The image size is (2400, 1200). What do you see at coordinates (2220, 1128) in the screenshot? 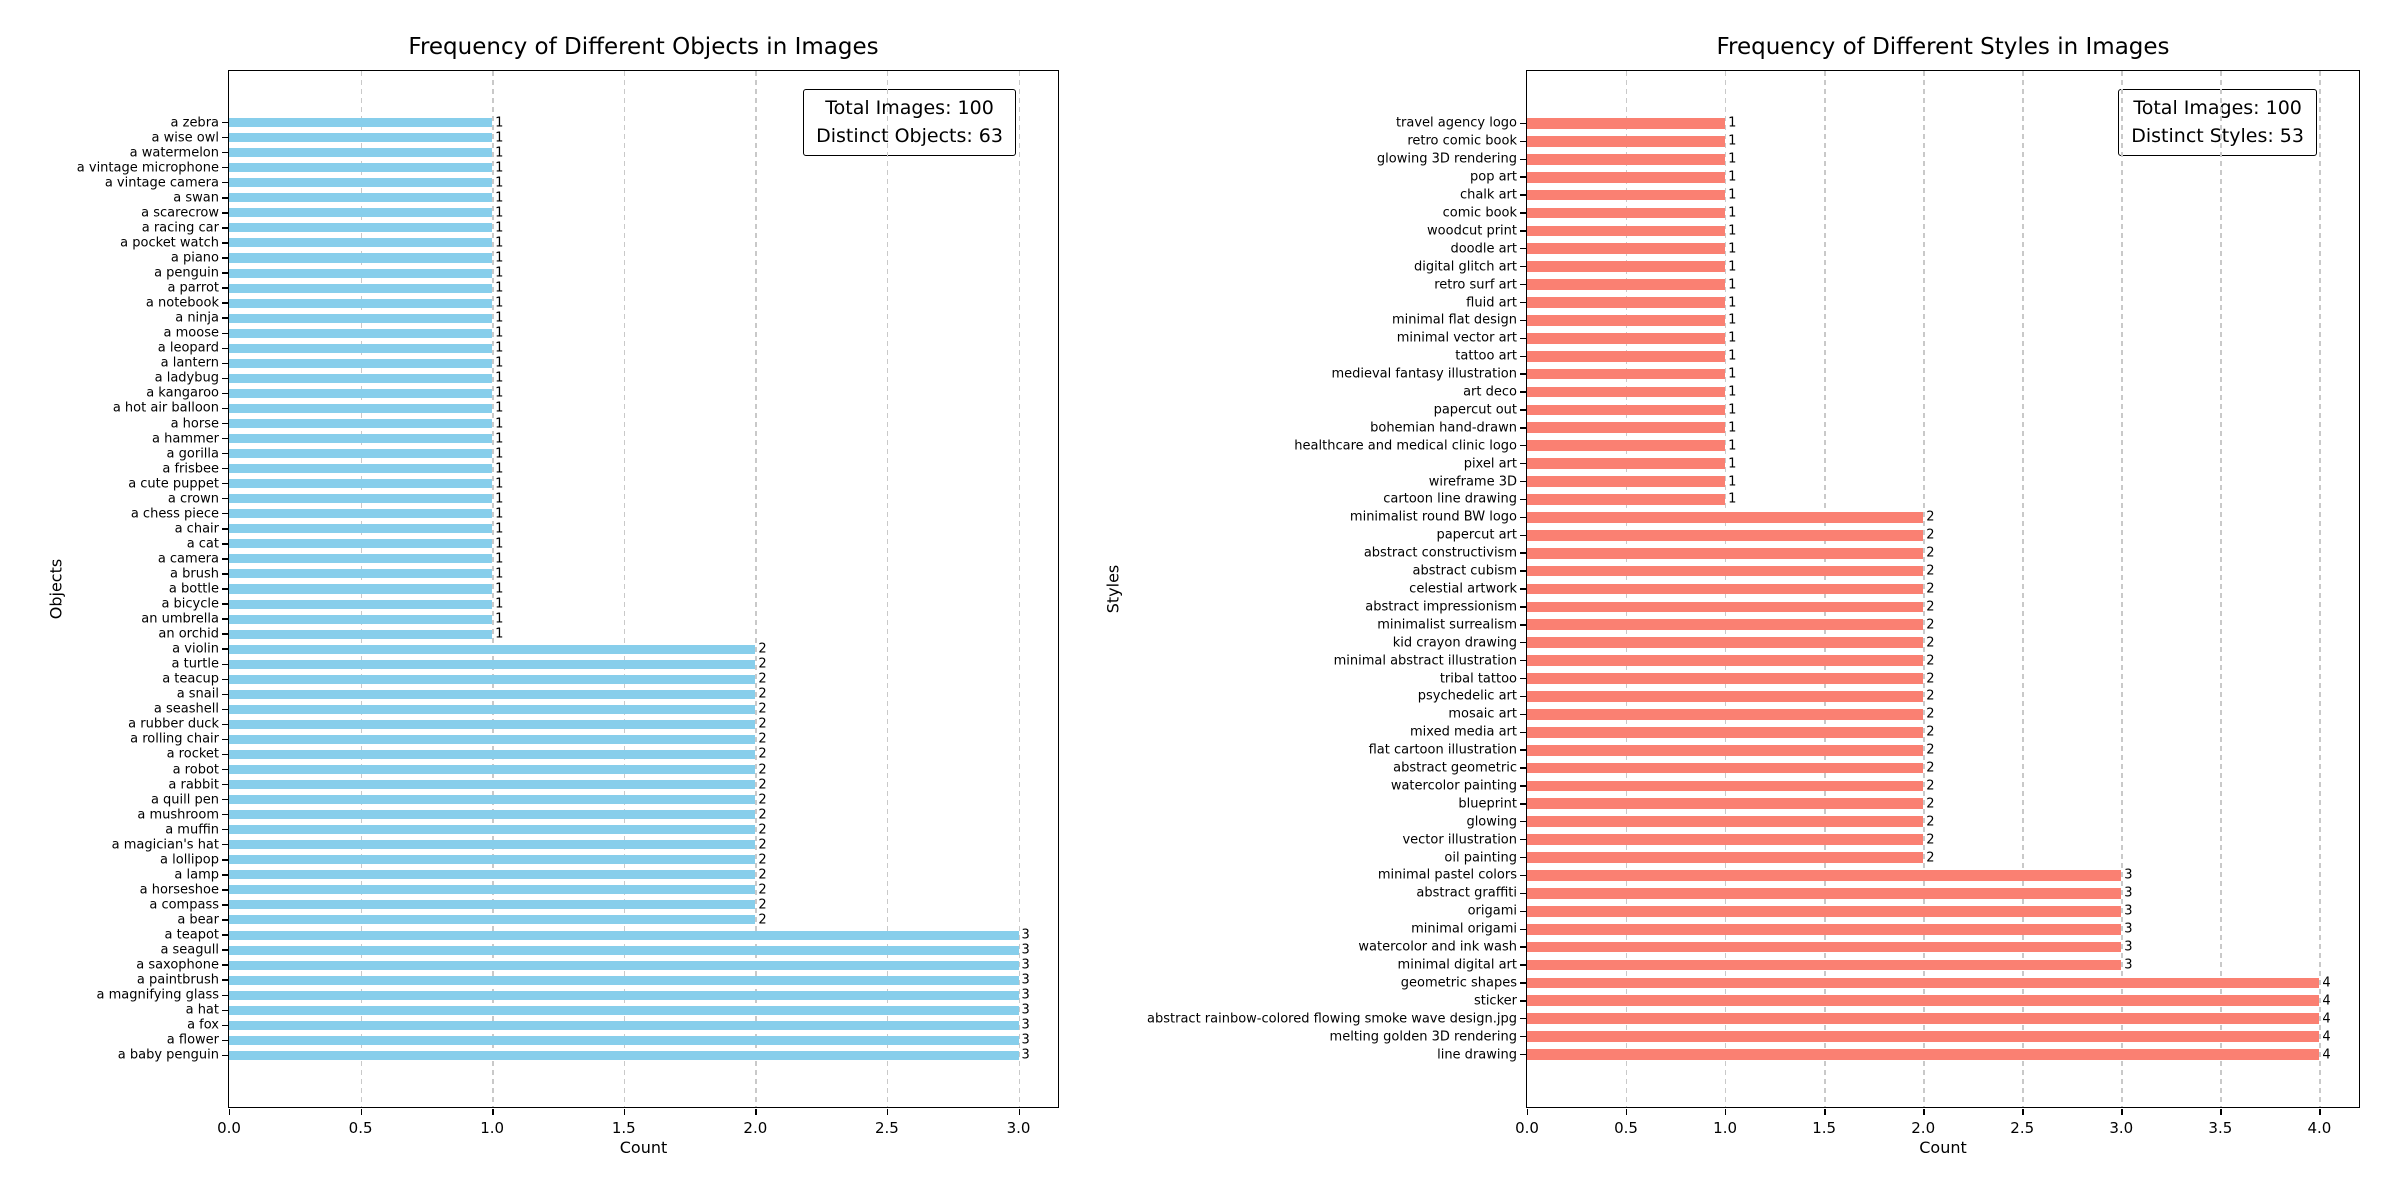
I see `x-tick-label: 3.5` at bounding box center [2220, 1128].